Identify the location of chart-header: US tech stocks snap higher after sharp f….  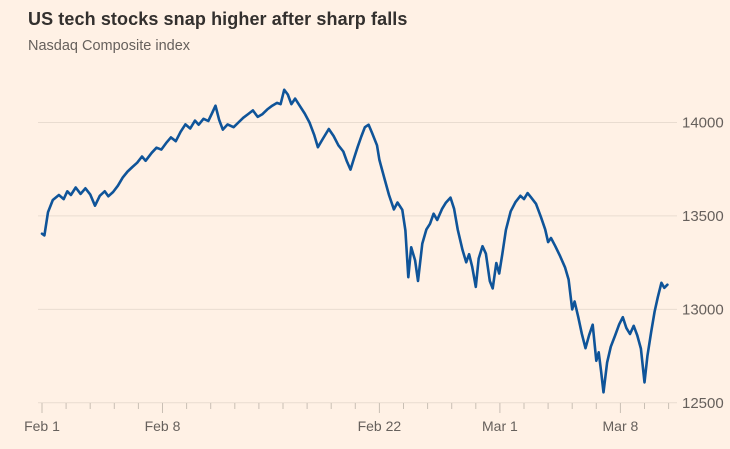
(218, 31).